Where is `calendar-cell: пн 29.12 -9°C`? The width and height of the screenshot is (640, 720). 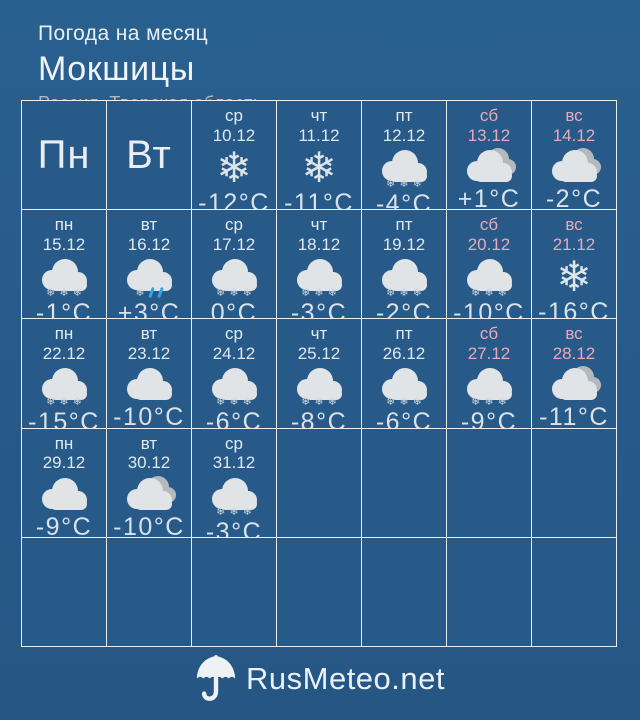 calendar-cell: пн 29.12 -9°C is located at coordinates (64, 482).